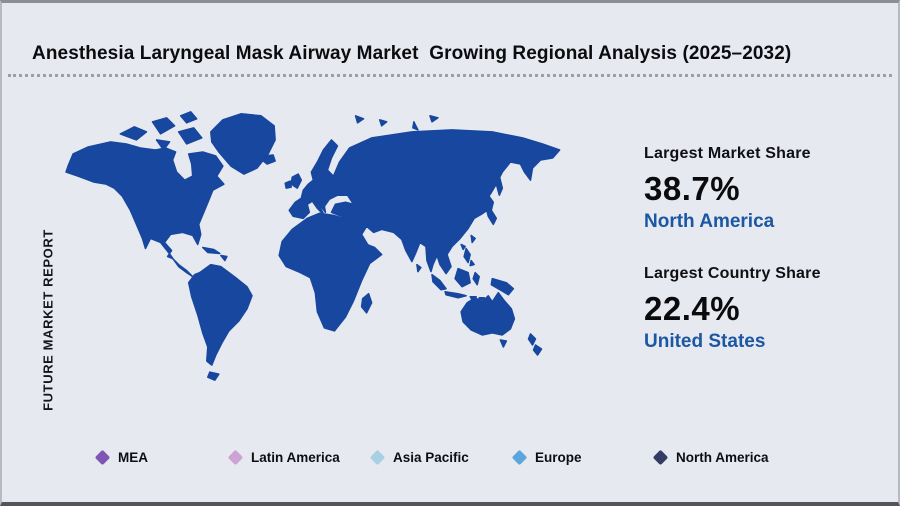 This screenshot has height=506, width=900. I want to click on legend-item-latin-america: Latin America, so click(283, 457).